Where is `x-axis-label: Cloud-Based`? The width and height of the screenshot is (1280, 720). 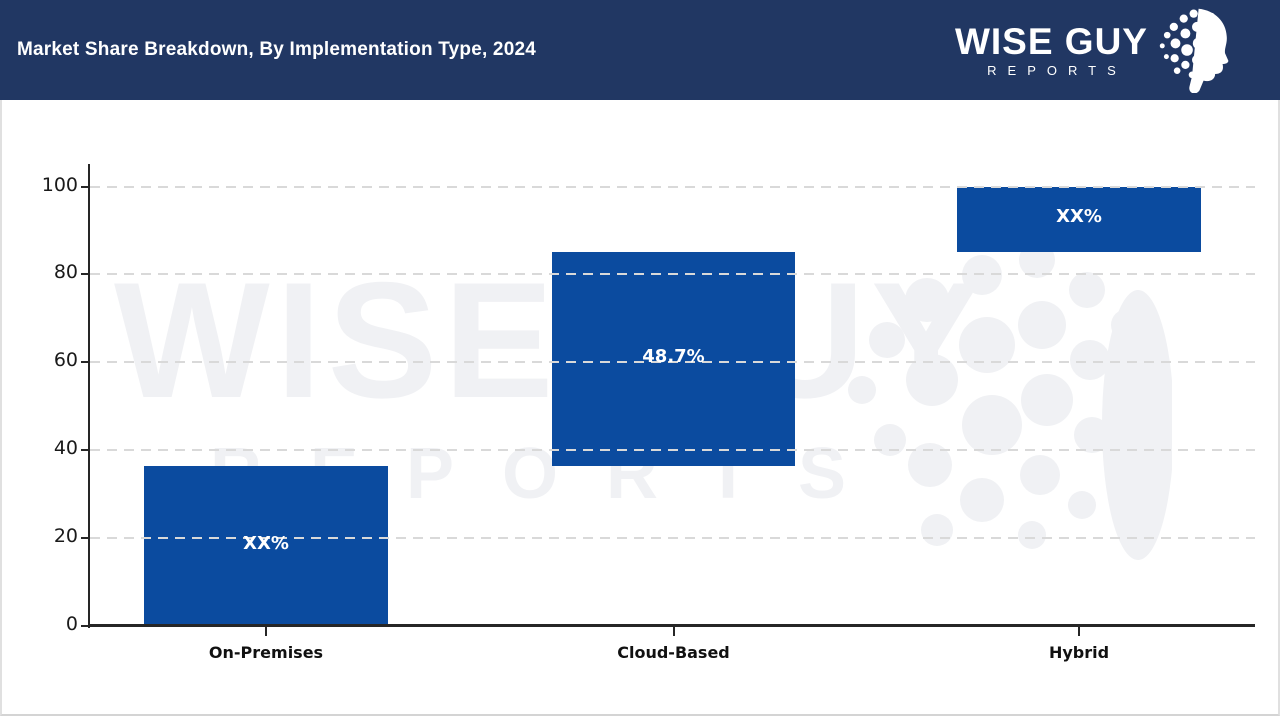 x-axis-label: Cloud-Based is located at coordinates (673, 652).